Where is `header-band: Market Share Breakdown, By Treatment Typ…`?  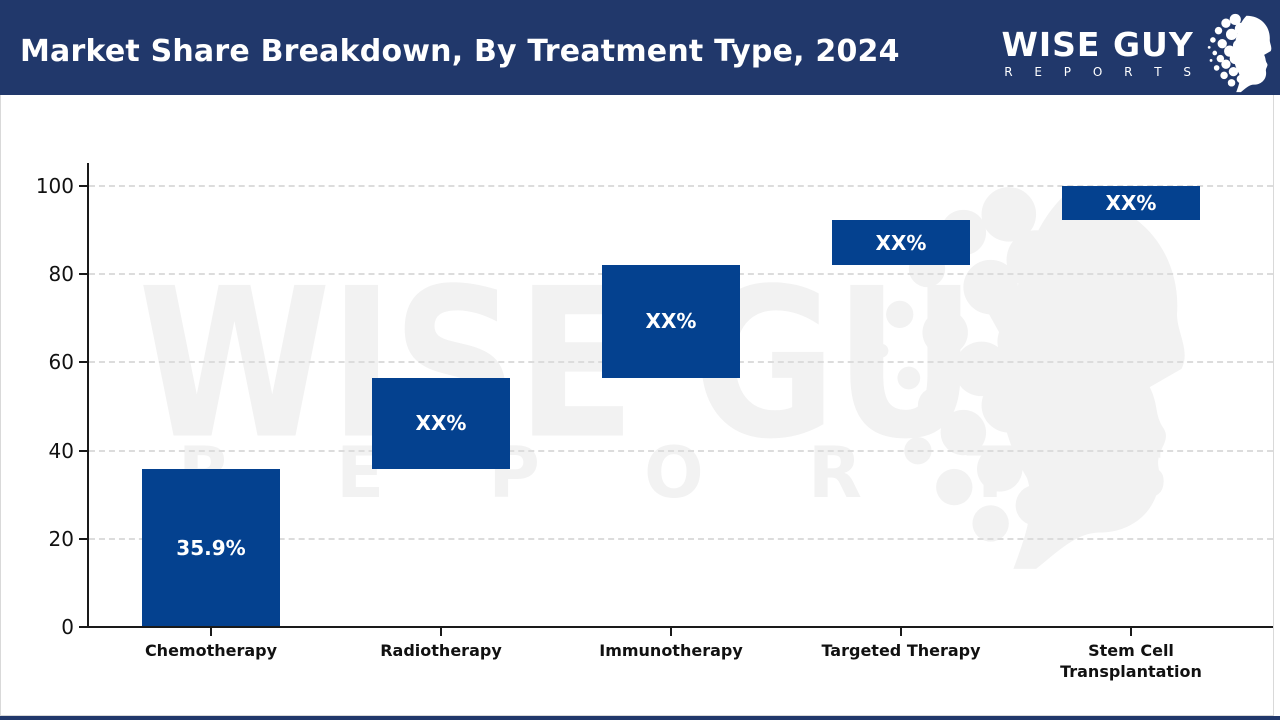 header-band: Market Share Breakdown, By Treatment Typ… is located at coordinates (640, 47).